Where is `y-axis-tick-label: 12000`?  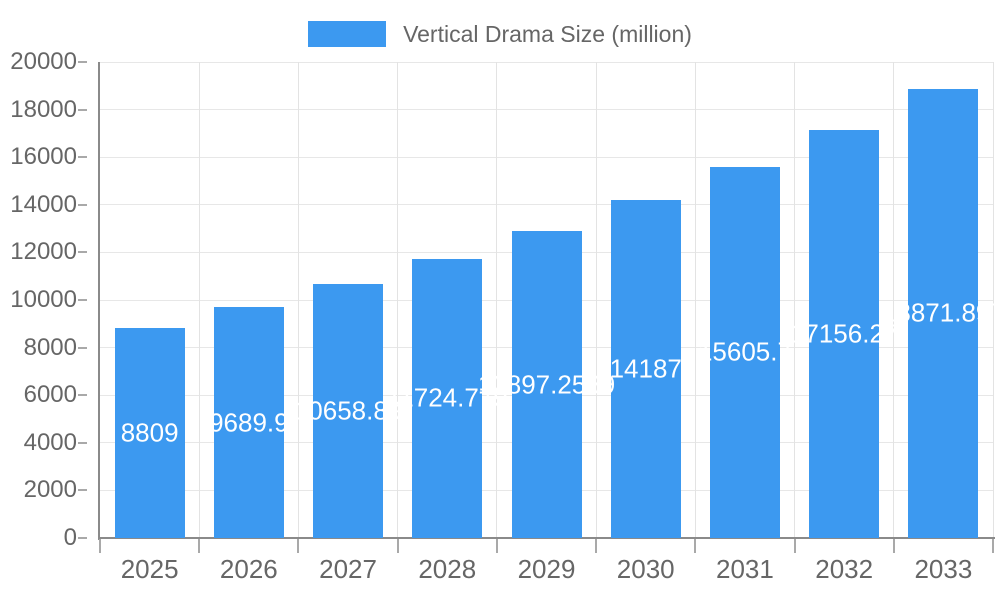
y-axis-tick-label: 12000 is located at coordinates (43, 252).